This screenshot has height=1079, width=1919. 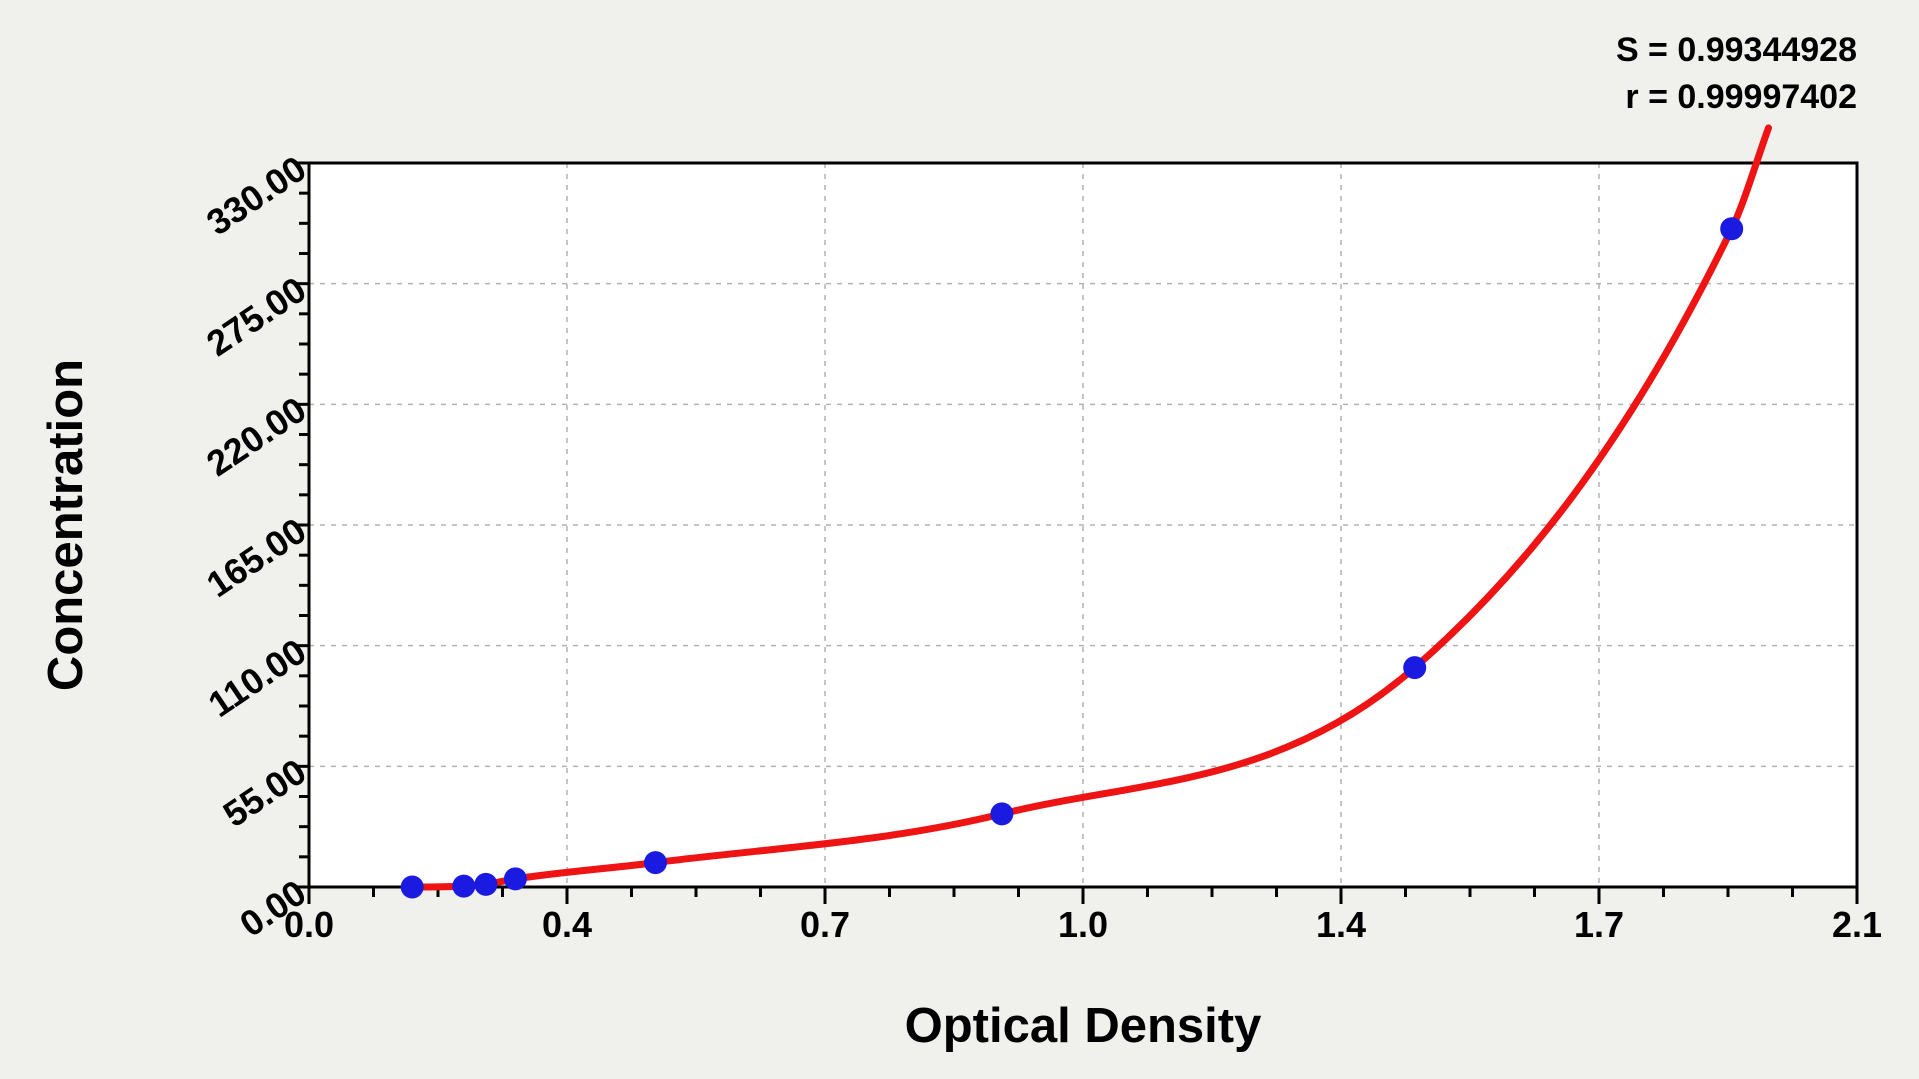 I want to click on x-tick-label: 1.4, so click(x=1341, y=924).